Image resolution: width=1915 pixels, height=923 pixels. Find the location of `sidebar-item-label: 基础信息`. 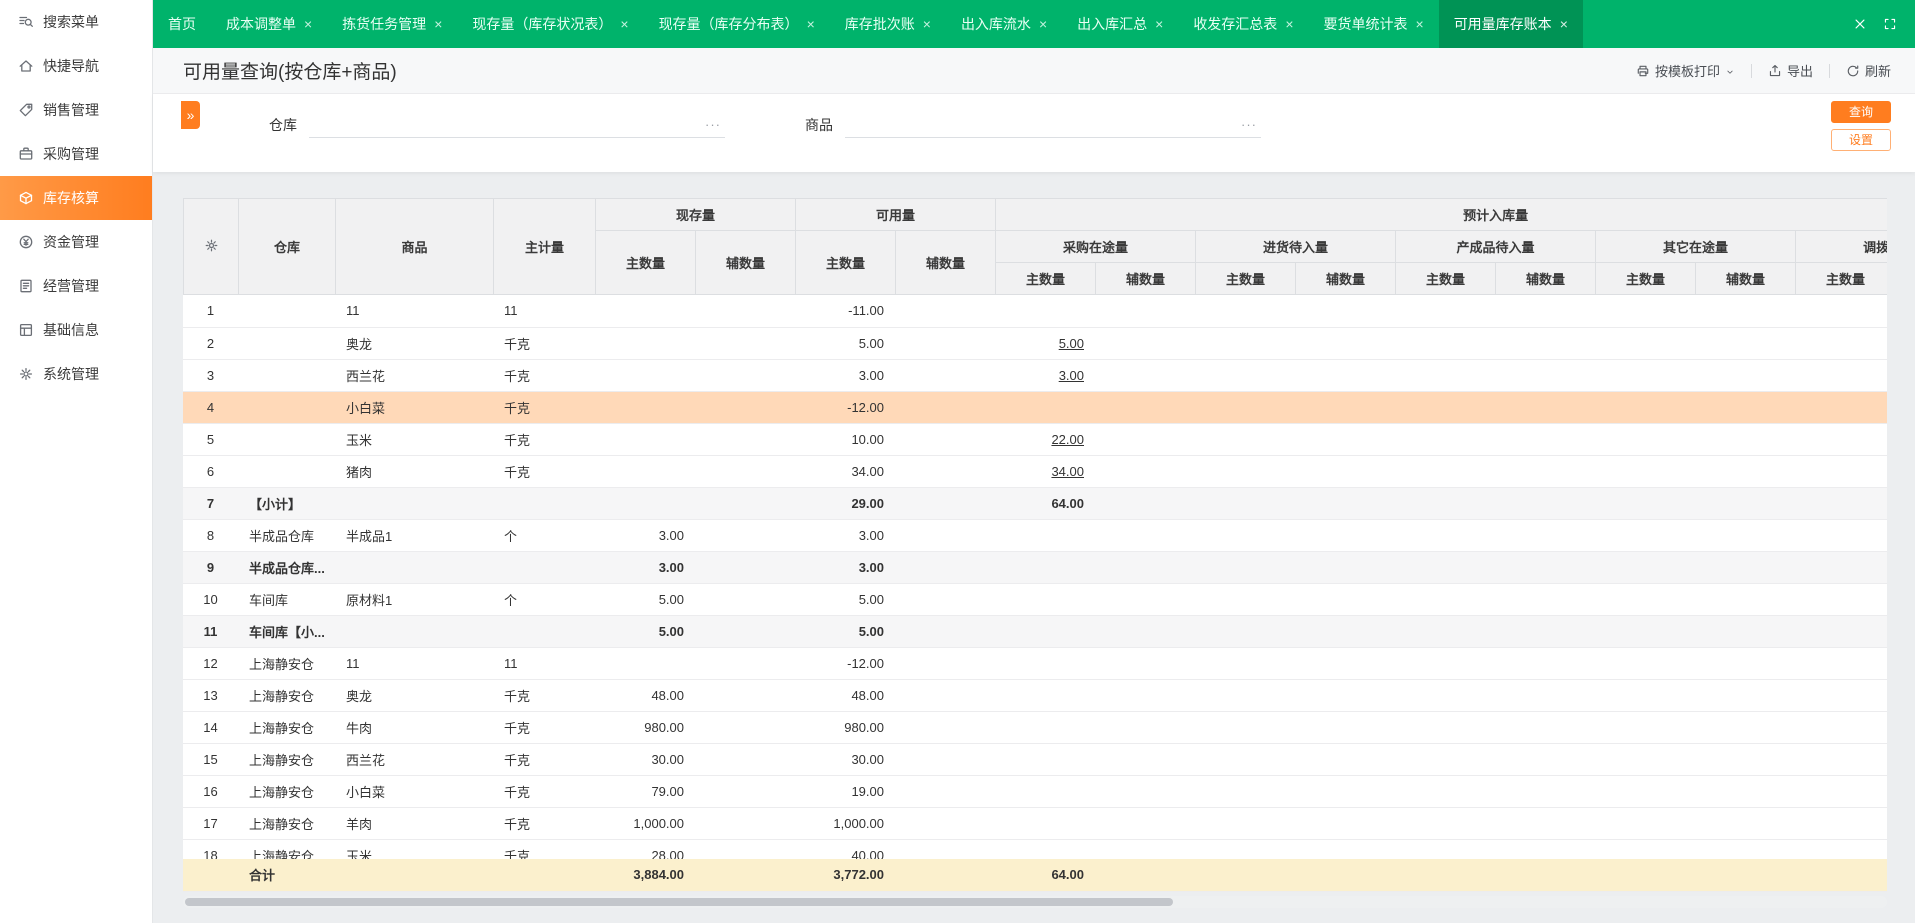

sidebar-item-label: 基础信息 is located at coordinates (71, 330).